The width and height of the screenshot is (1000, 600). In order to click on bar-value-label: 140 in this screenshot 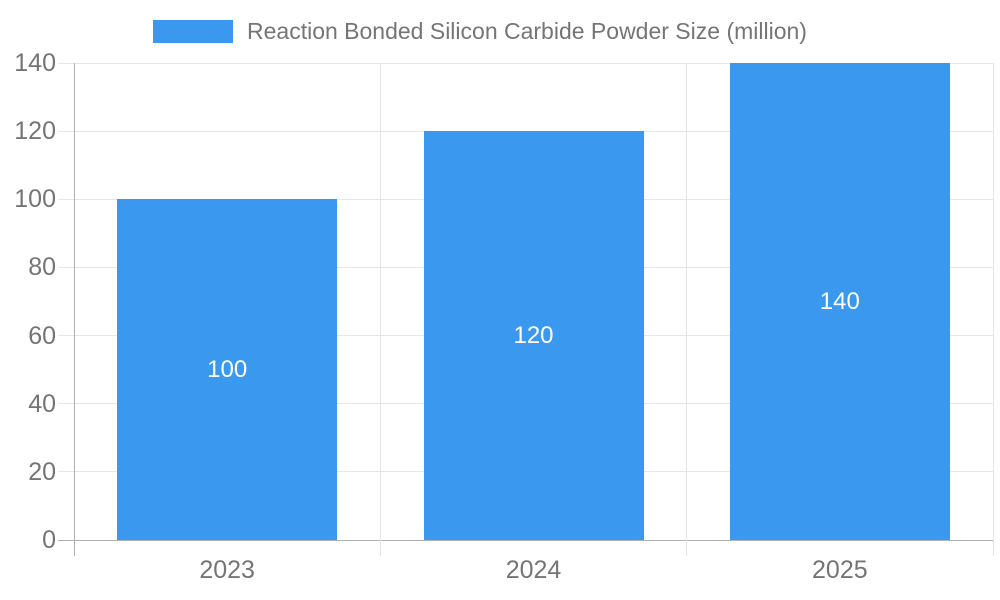, I will do `click(839, 301)`.